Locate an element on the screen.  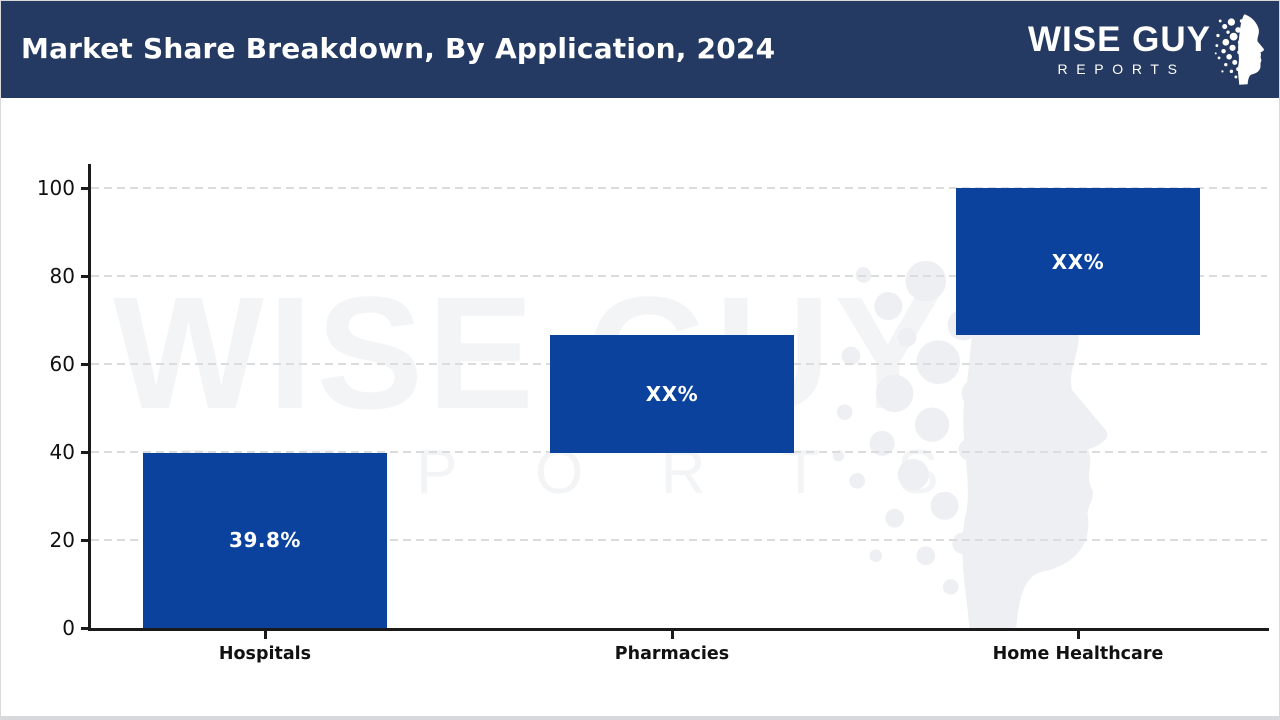
x-axis-line is located at coordinates (678, 629).